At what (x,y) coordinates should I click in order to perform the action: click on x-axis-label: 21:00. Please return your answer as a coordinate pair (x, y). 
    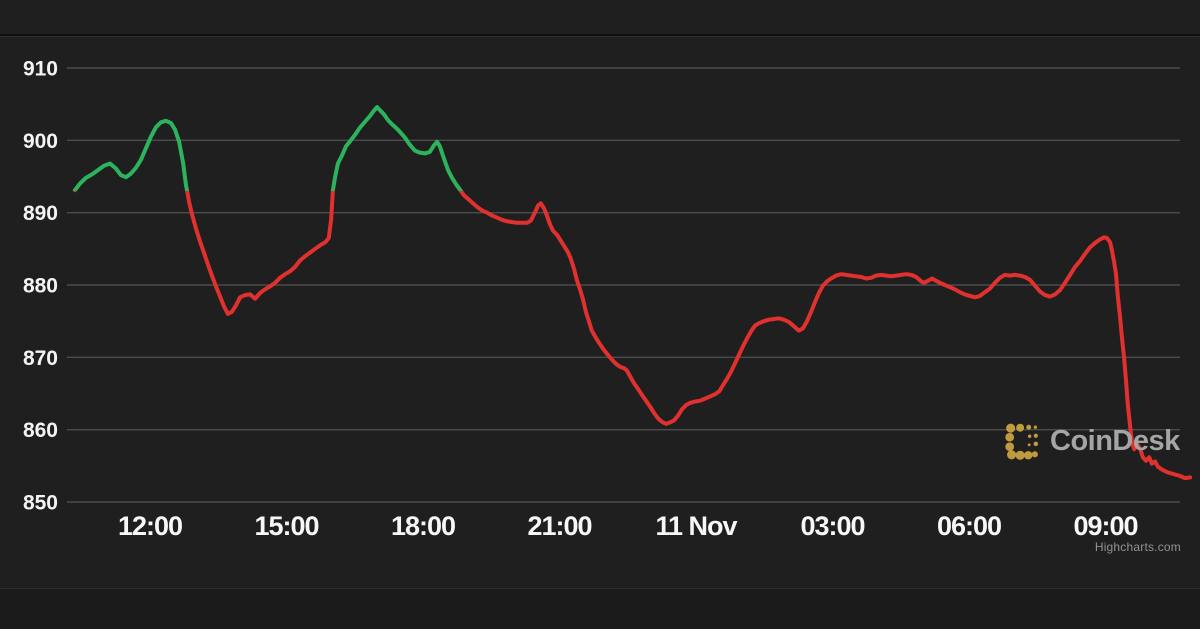
    Looking at the image, I should click on (559, 526).